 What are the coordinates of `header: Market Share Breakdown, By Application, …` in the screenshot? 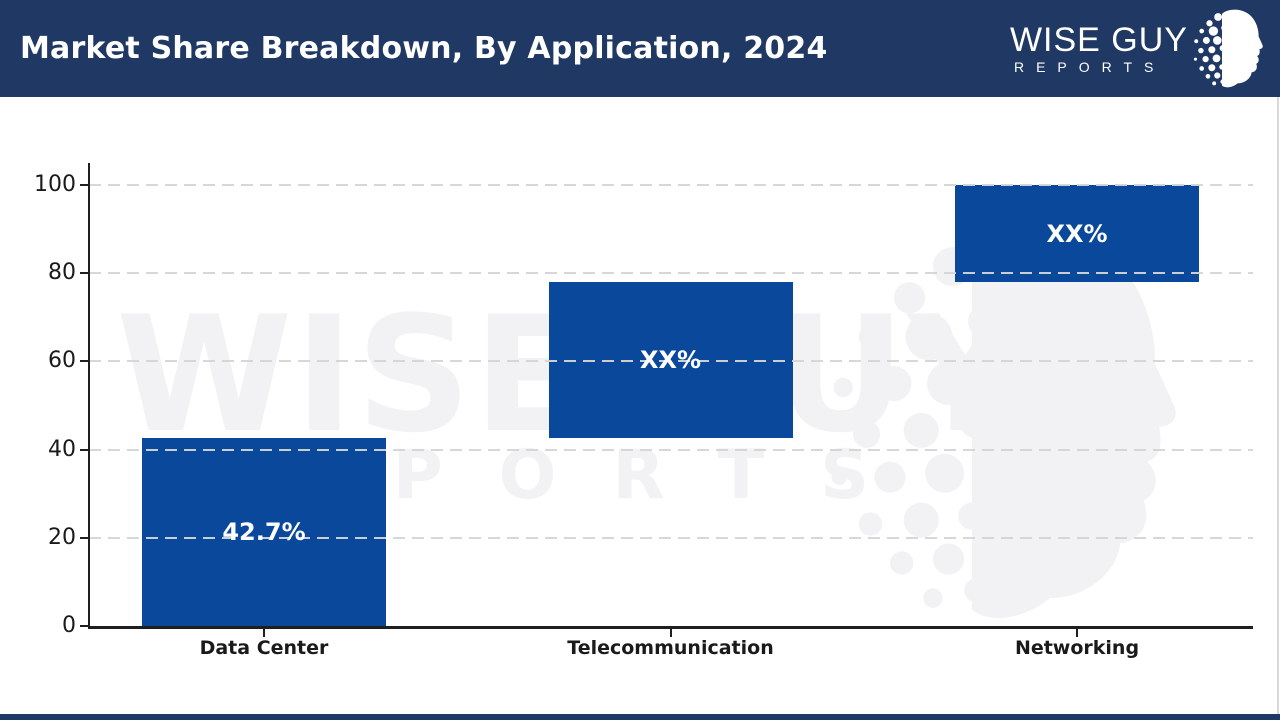 It's located at (640, 48).